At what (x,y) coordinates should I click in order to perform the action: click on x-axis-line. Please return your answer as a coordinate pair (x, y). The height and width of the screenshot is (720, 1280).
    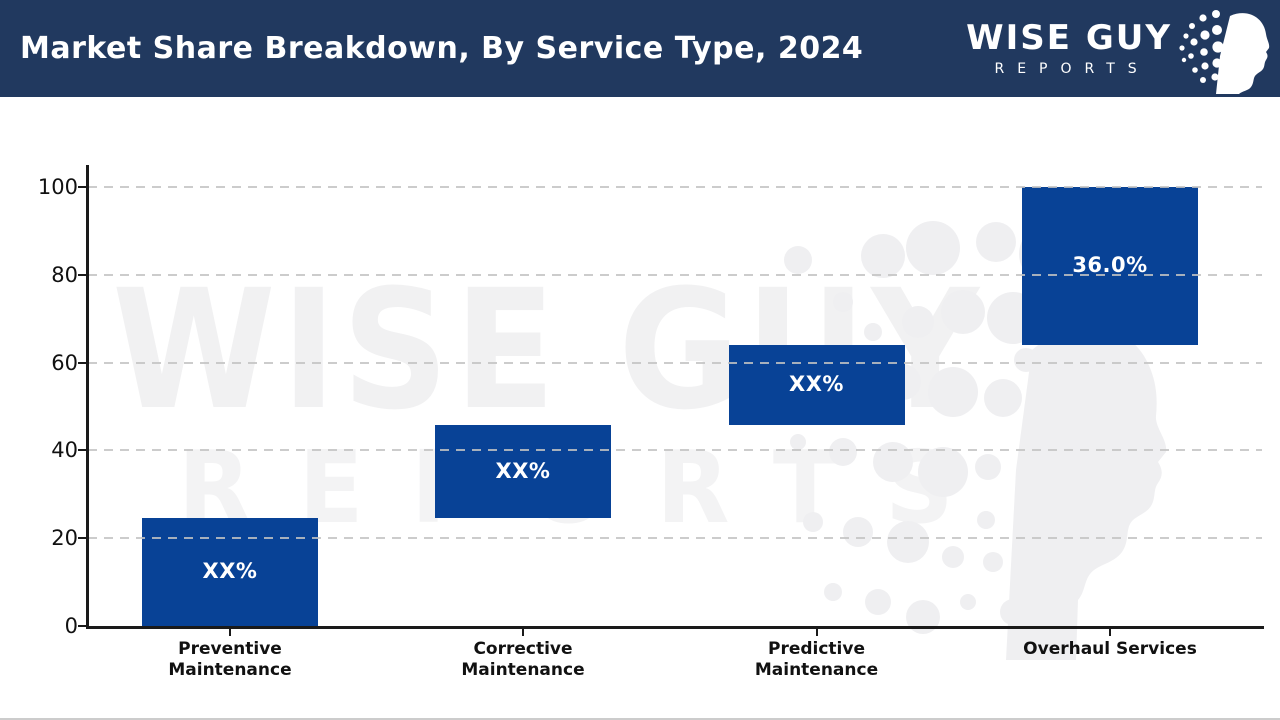
    Looking at the image, I should click on (675, 627).